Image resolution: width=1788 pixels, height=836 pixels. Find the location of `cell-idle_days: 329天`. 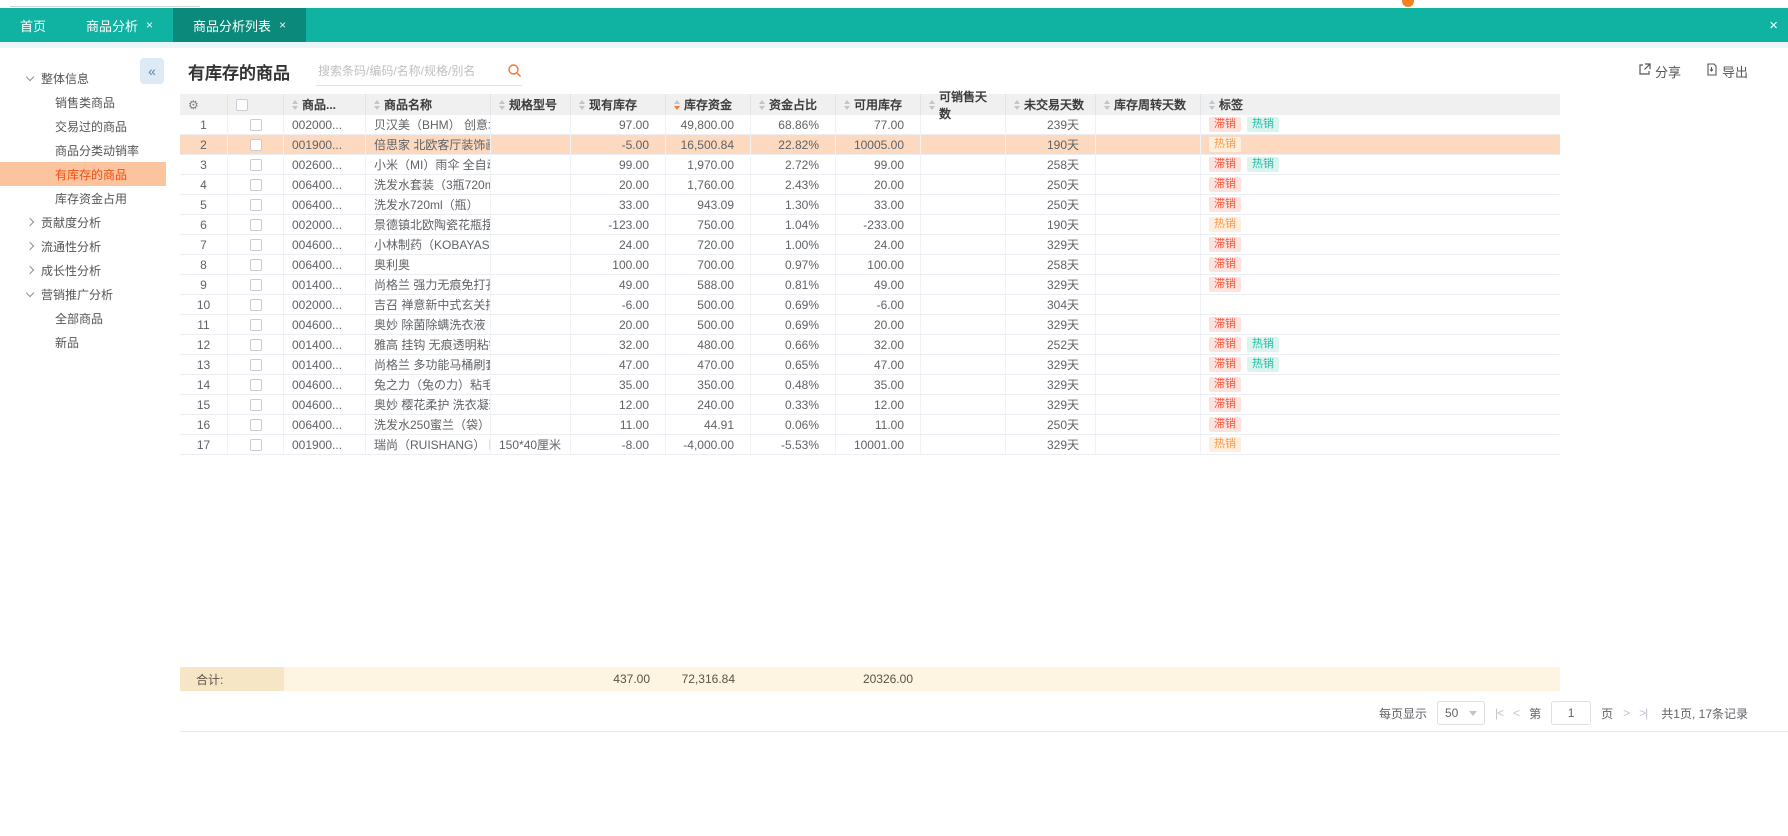

cell-idle_days: 329天 is located at coordinates (1051, 324).